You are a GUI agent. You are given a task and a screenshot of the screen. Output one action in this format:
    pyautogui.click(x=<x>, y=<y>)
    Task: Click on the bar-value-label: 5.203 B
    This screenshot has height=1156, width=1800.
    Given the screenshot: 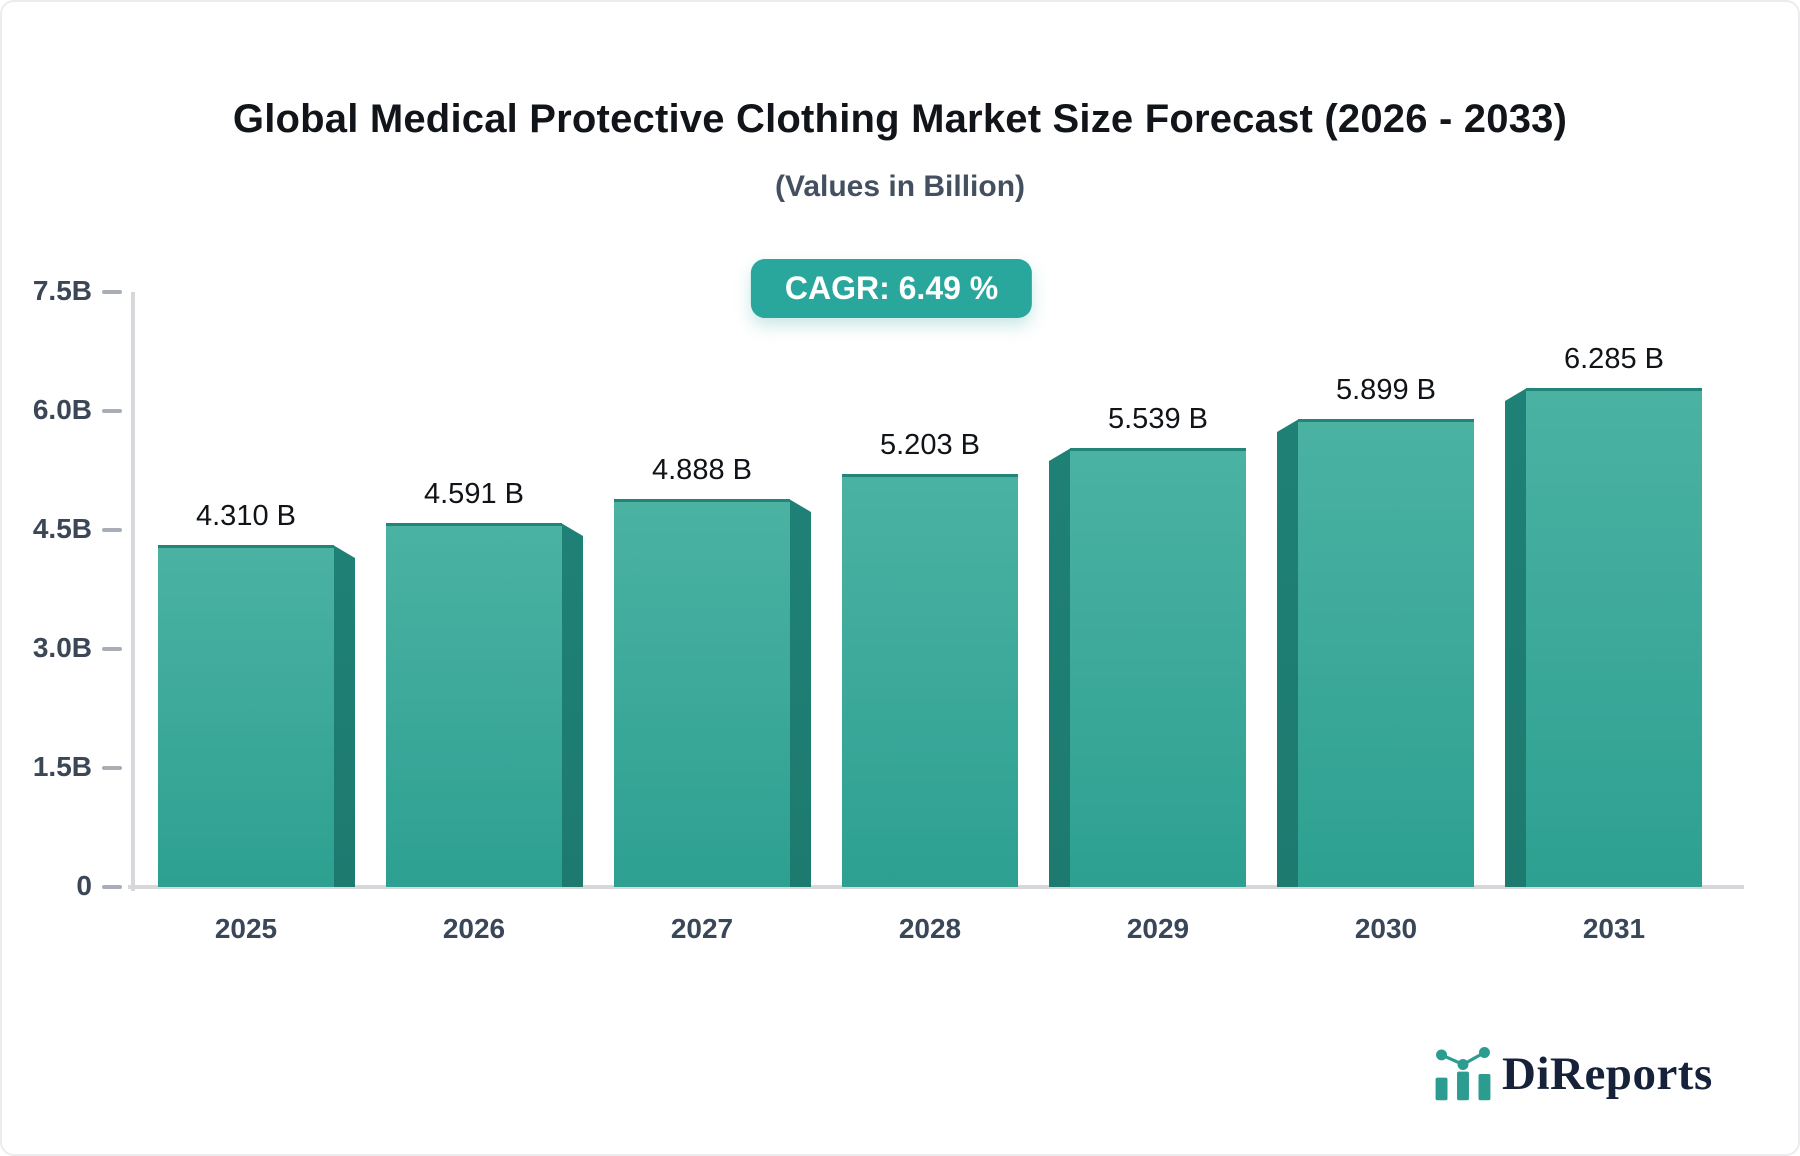 What is the action you would take?
    pyautogui.click(x=930, y=445)
    